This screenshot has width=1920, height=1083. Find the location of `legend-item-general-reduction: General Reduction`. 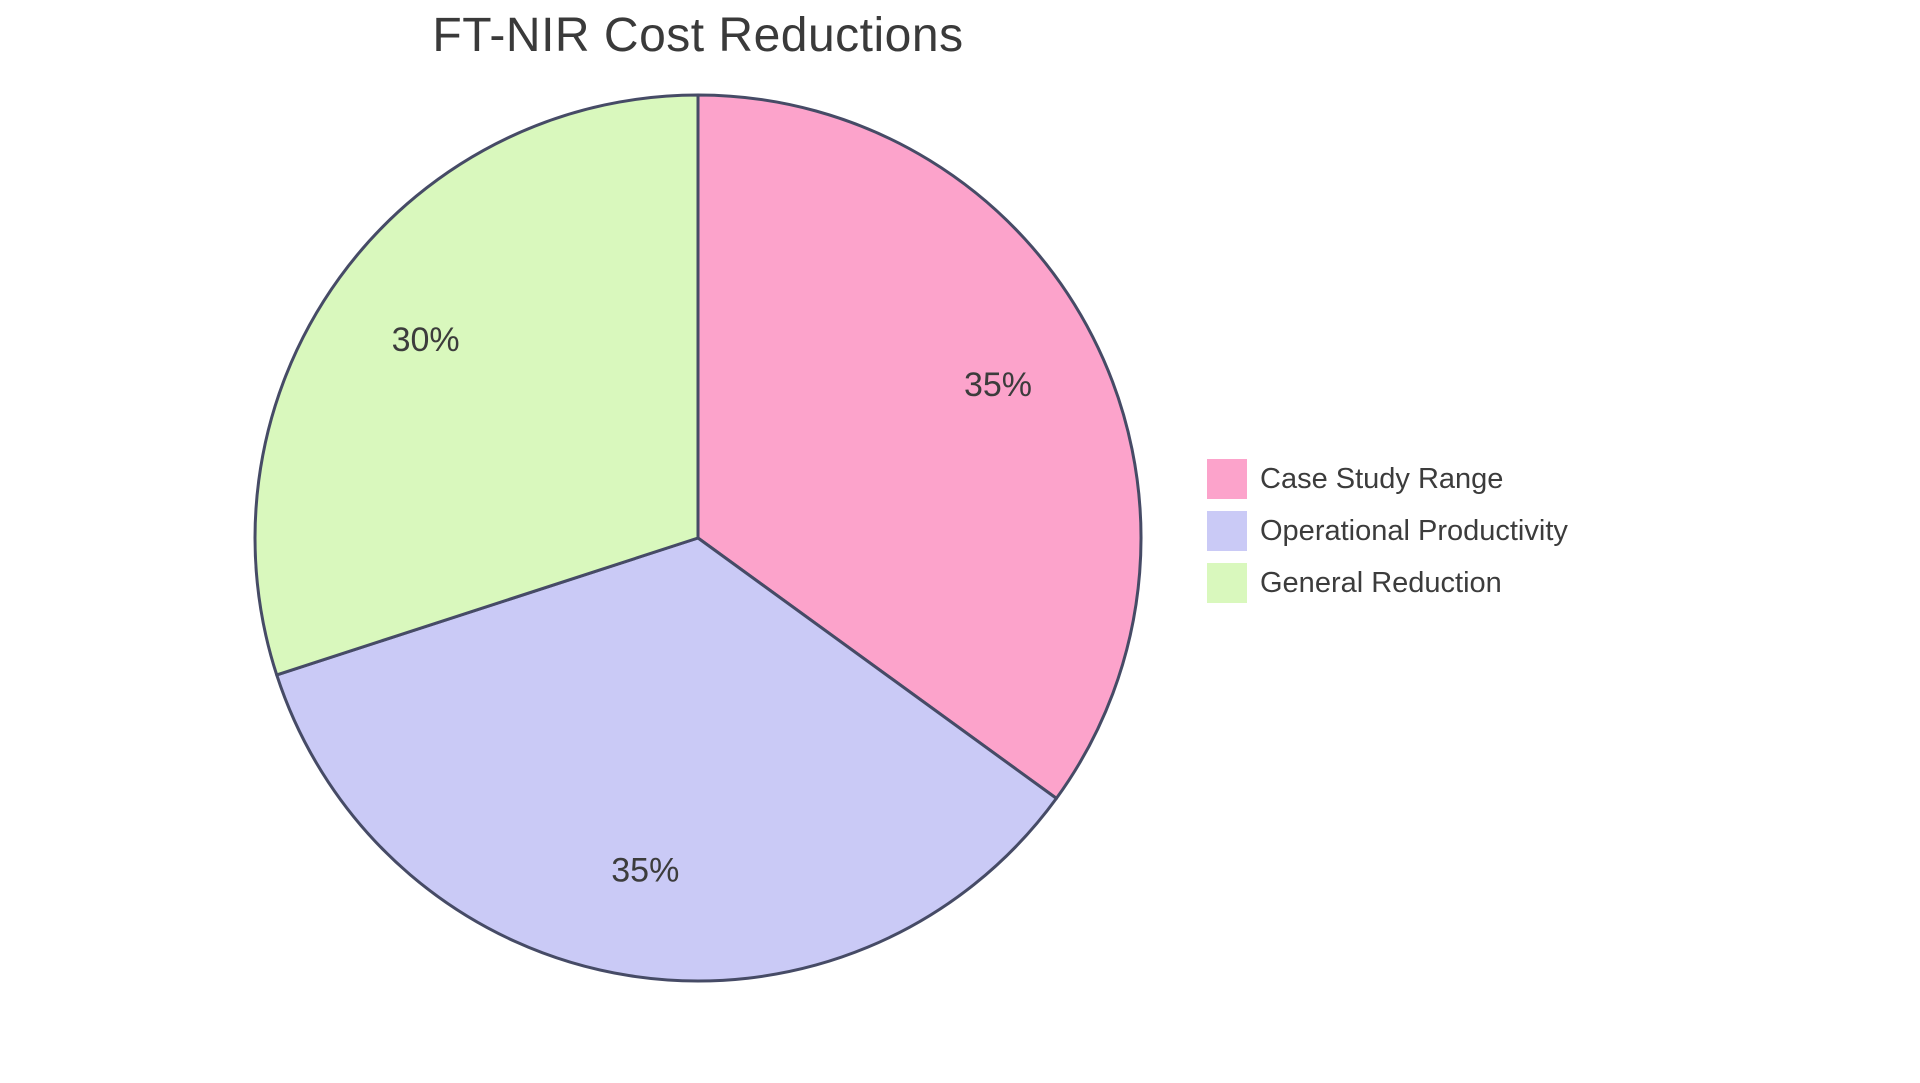

legend-item-general-reduction: General Reduction is located at coordinates (1387, 583).